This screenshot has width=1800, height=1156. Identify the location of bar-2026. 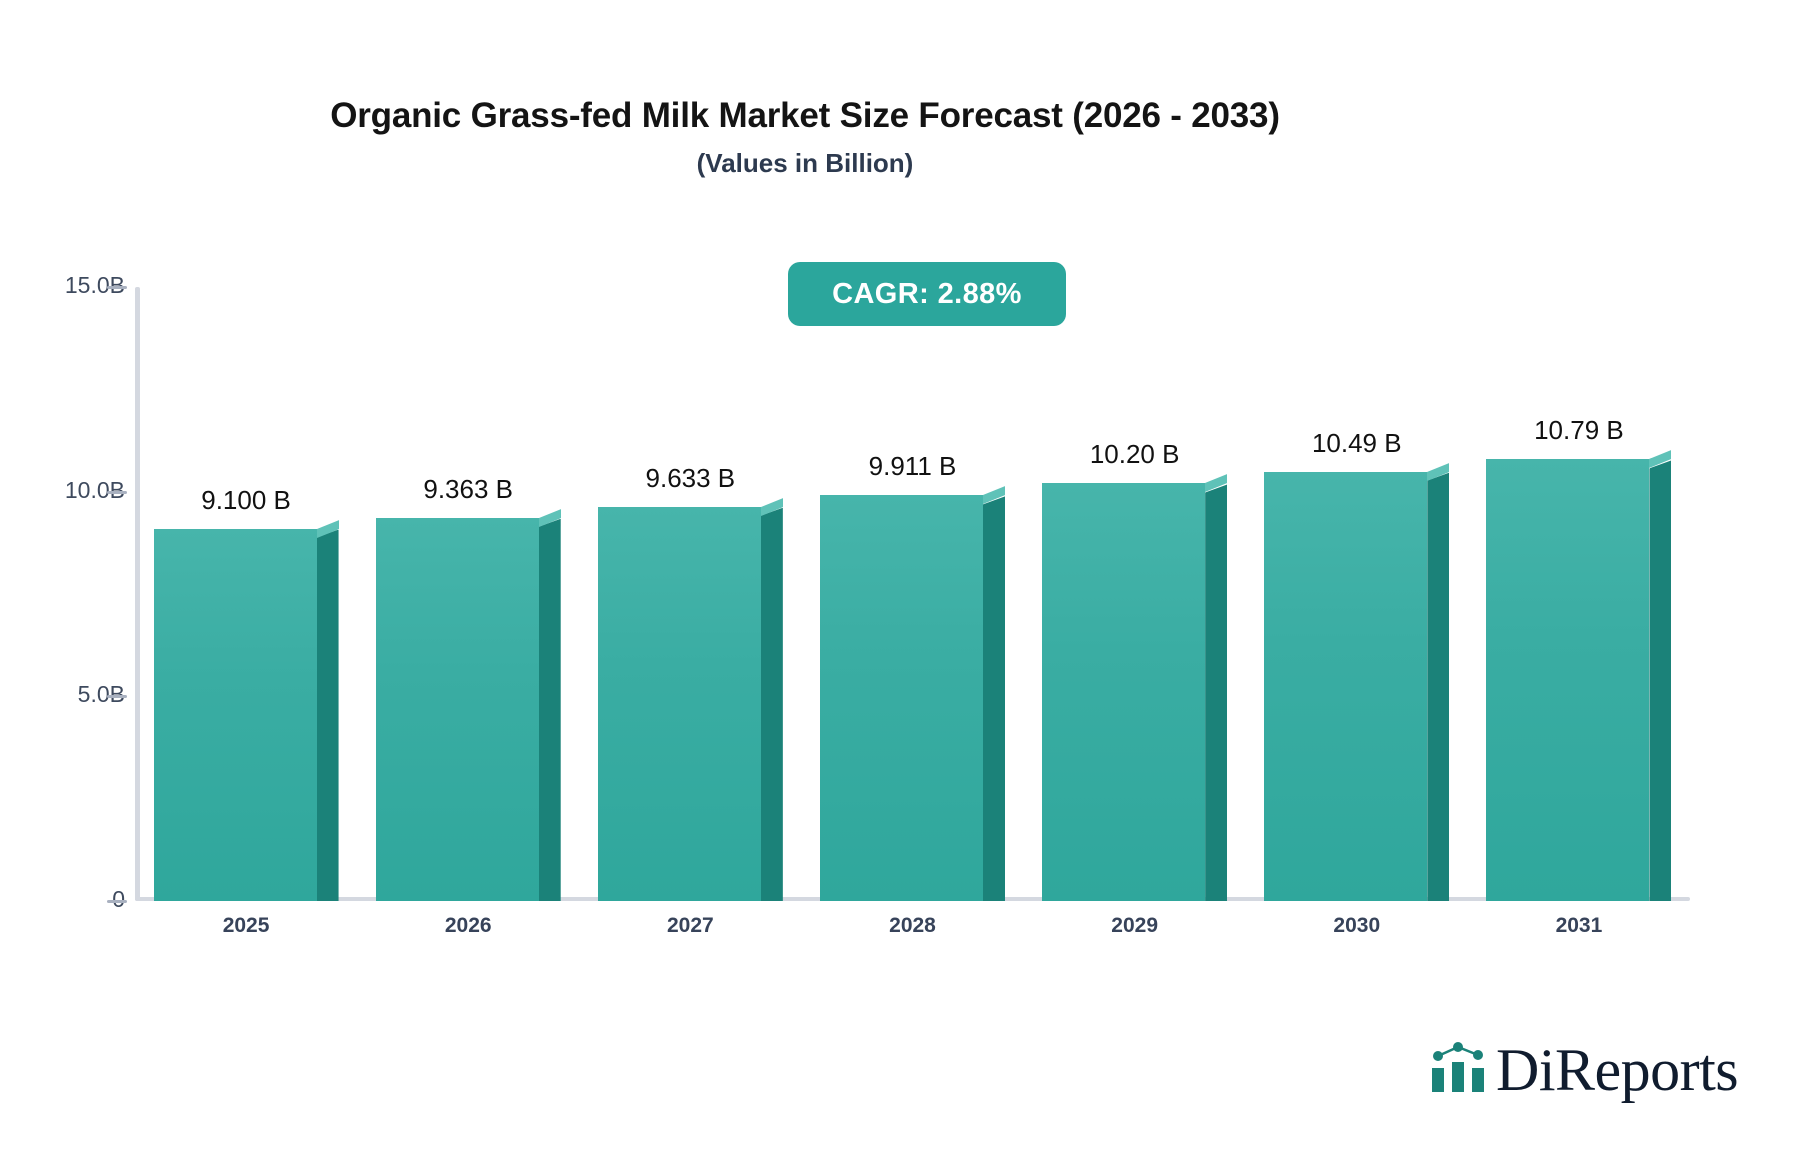
(468, 704).